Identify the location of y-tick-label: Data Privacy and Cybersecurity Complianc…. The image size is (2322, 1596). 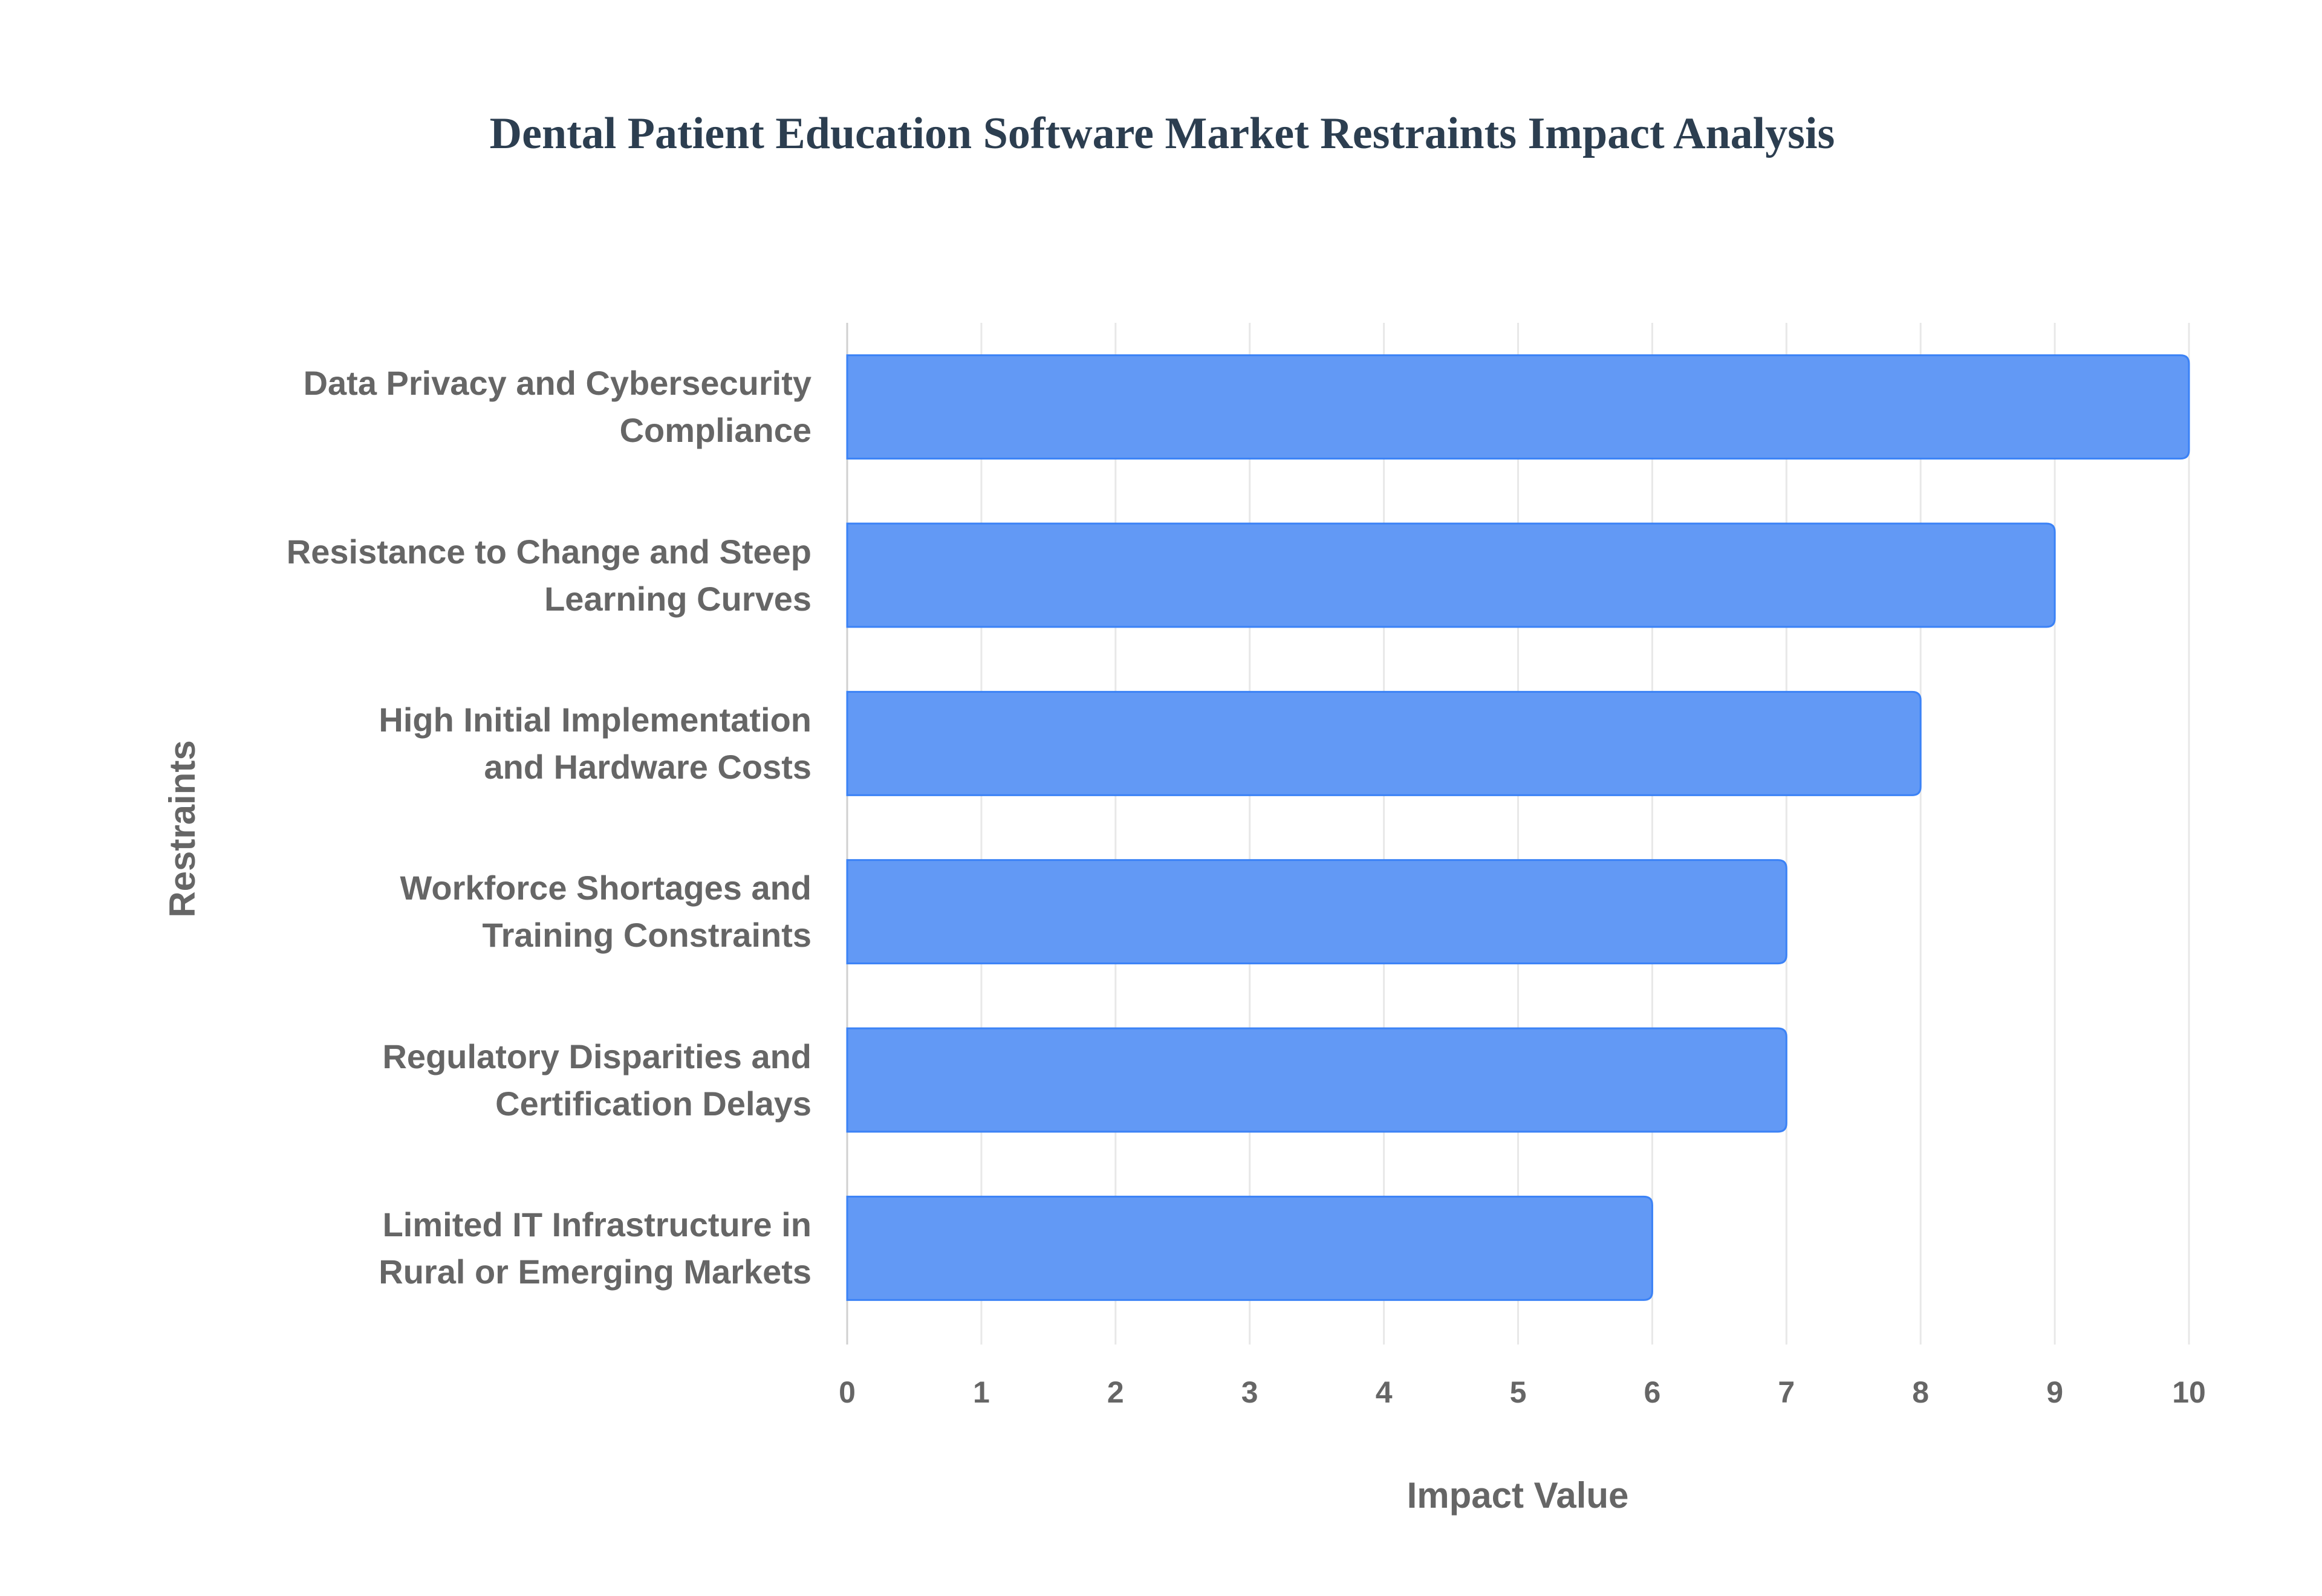
(557, 407).